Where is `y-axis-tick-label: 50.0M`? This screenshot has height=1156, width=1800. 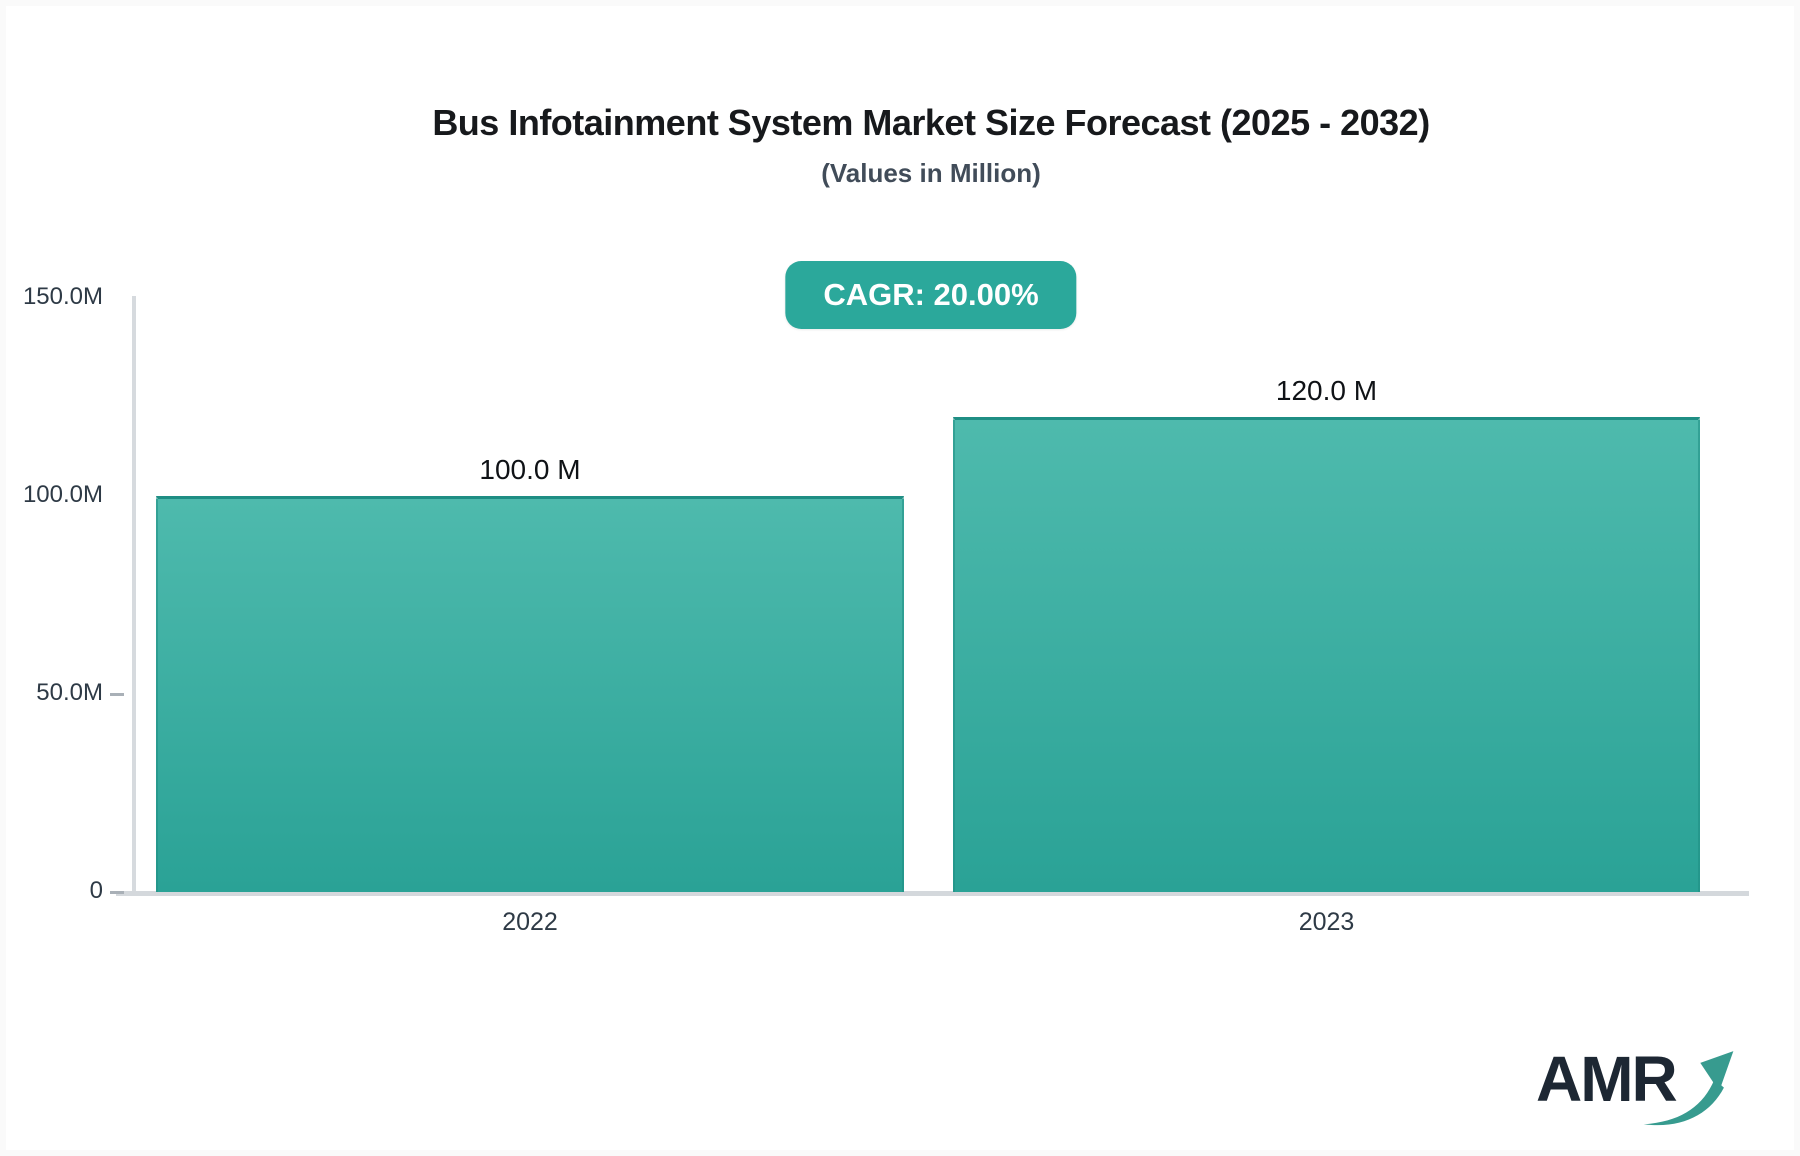 y-axis-tick-label: 50.0M is located at coordinates (69, 692).